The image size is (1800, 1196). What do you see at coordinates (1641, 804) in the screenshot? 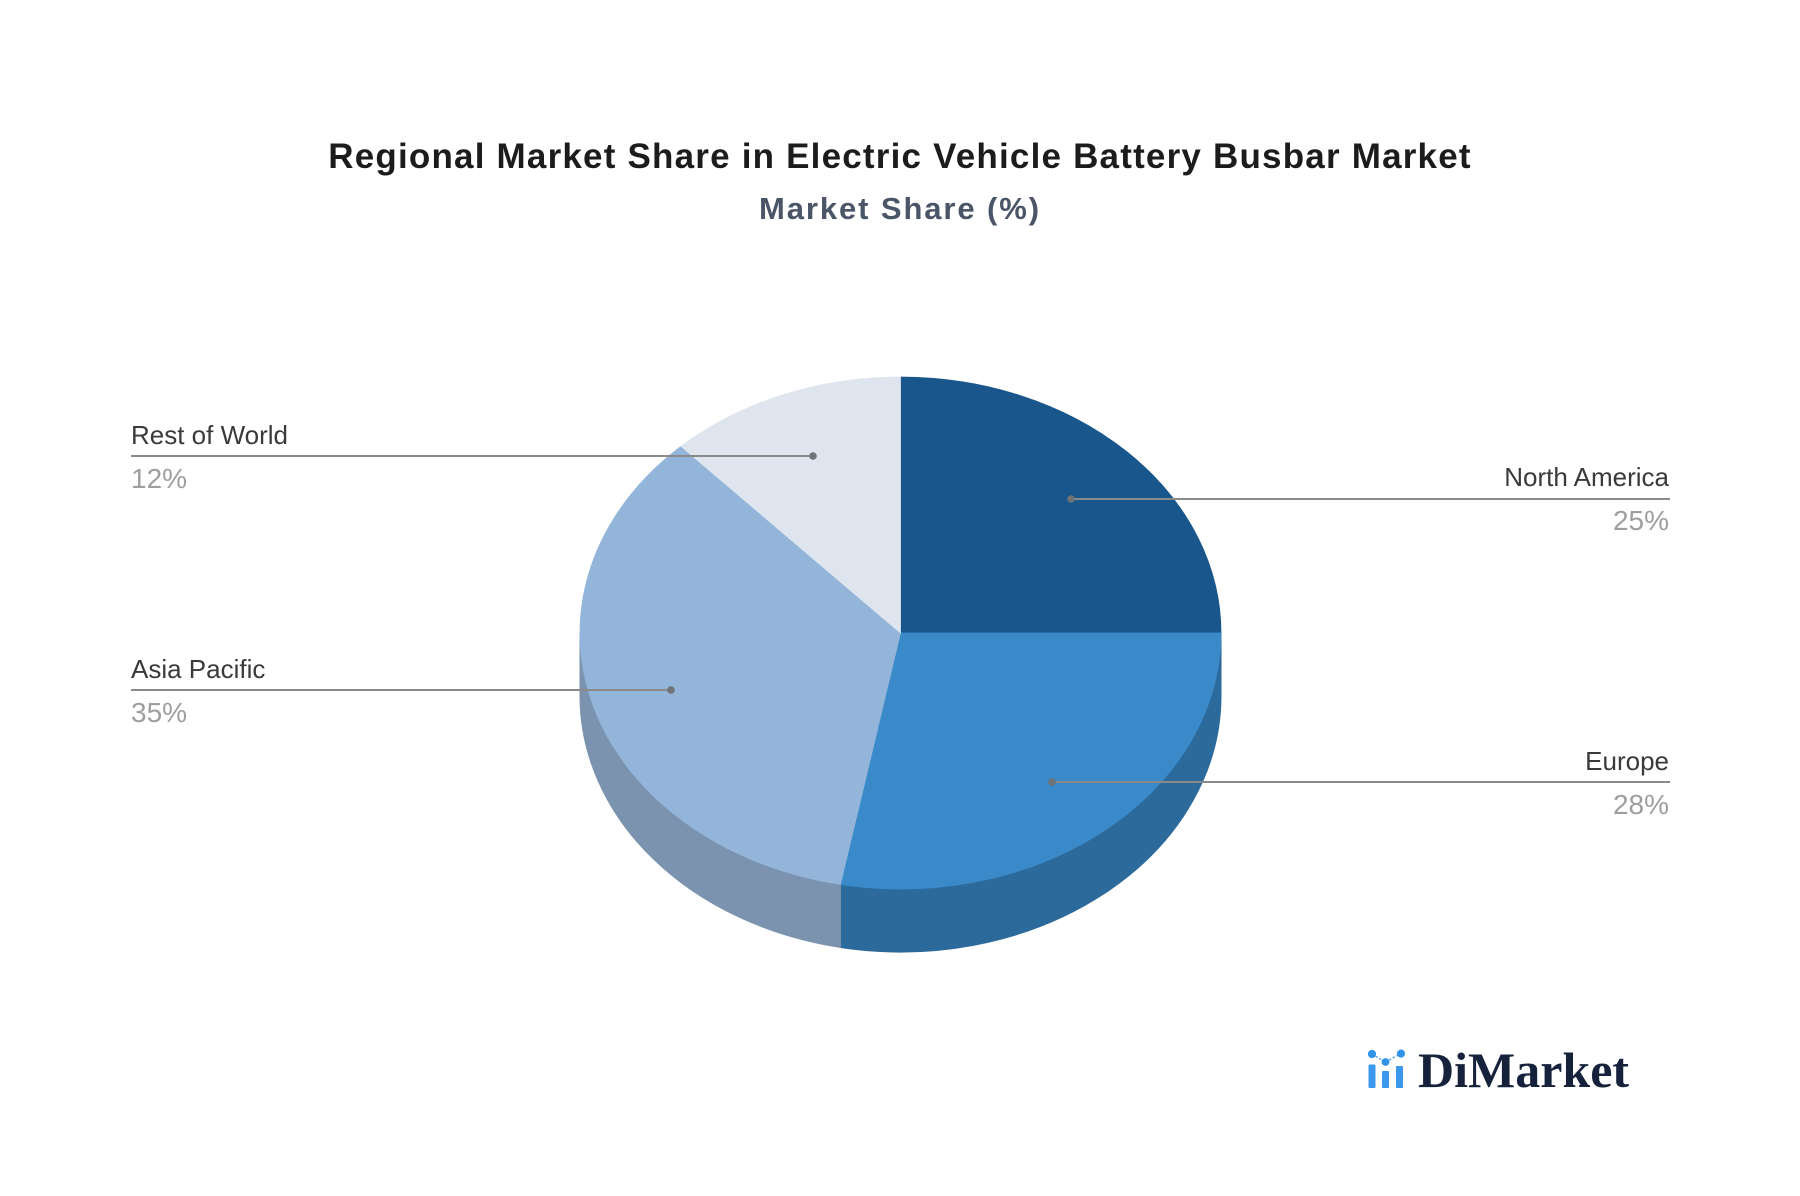
I see `svg-text: 28%` at bounding box center [1641, 804].